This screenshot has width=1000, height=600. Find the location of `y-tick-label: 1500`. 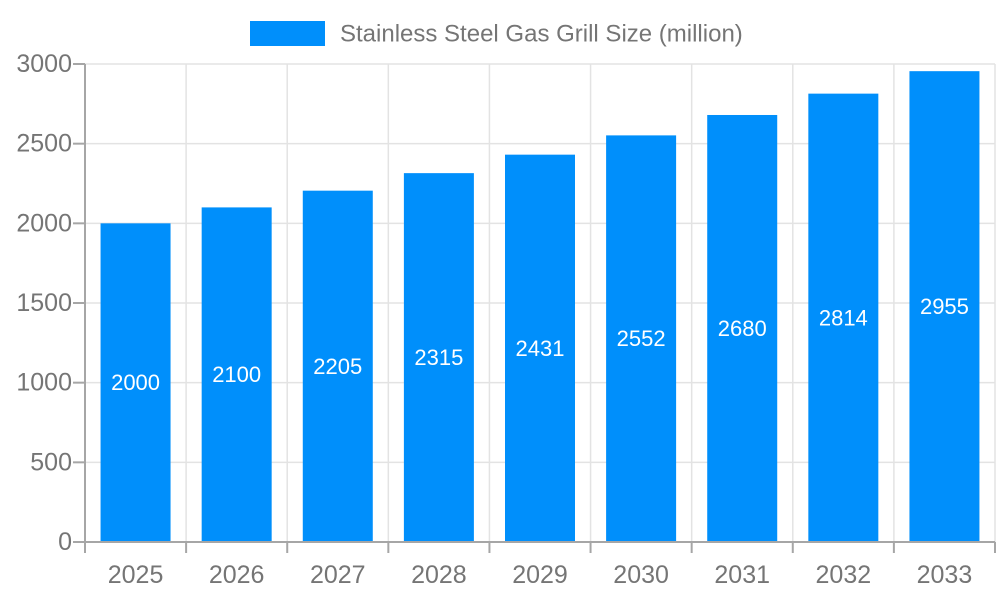

y-tick-label: 1500 is located at coordinates (44, 303).